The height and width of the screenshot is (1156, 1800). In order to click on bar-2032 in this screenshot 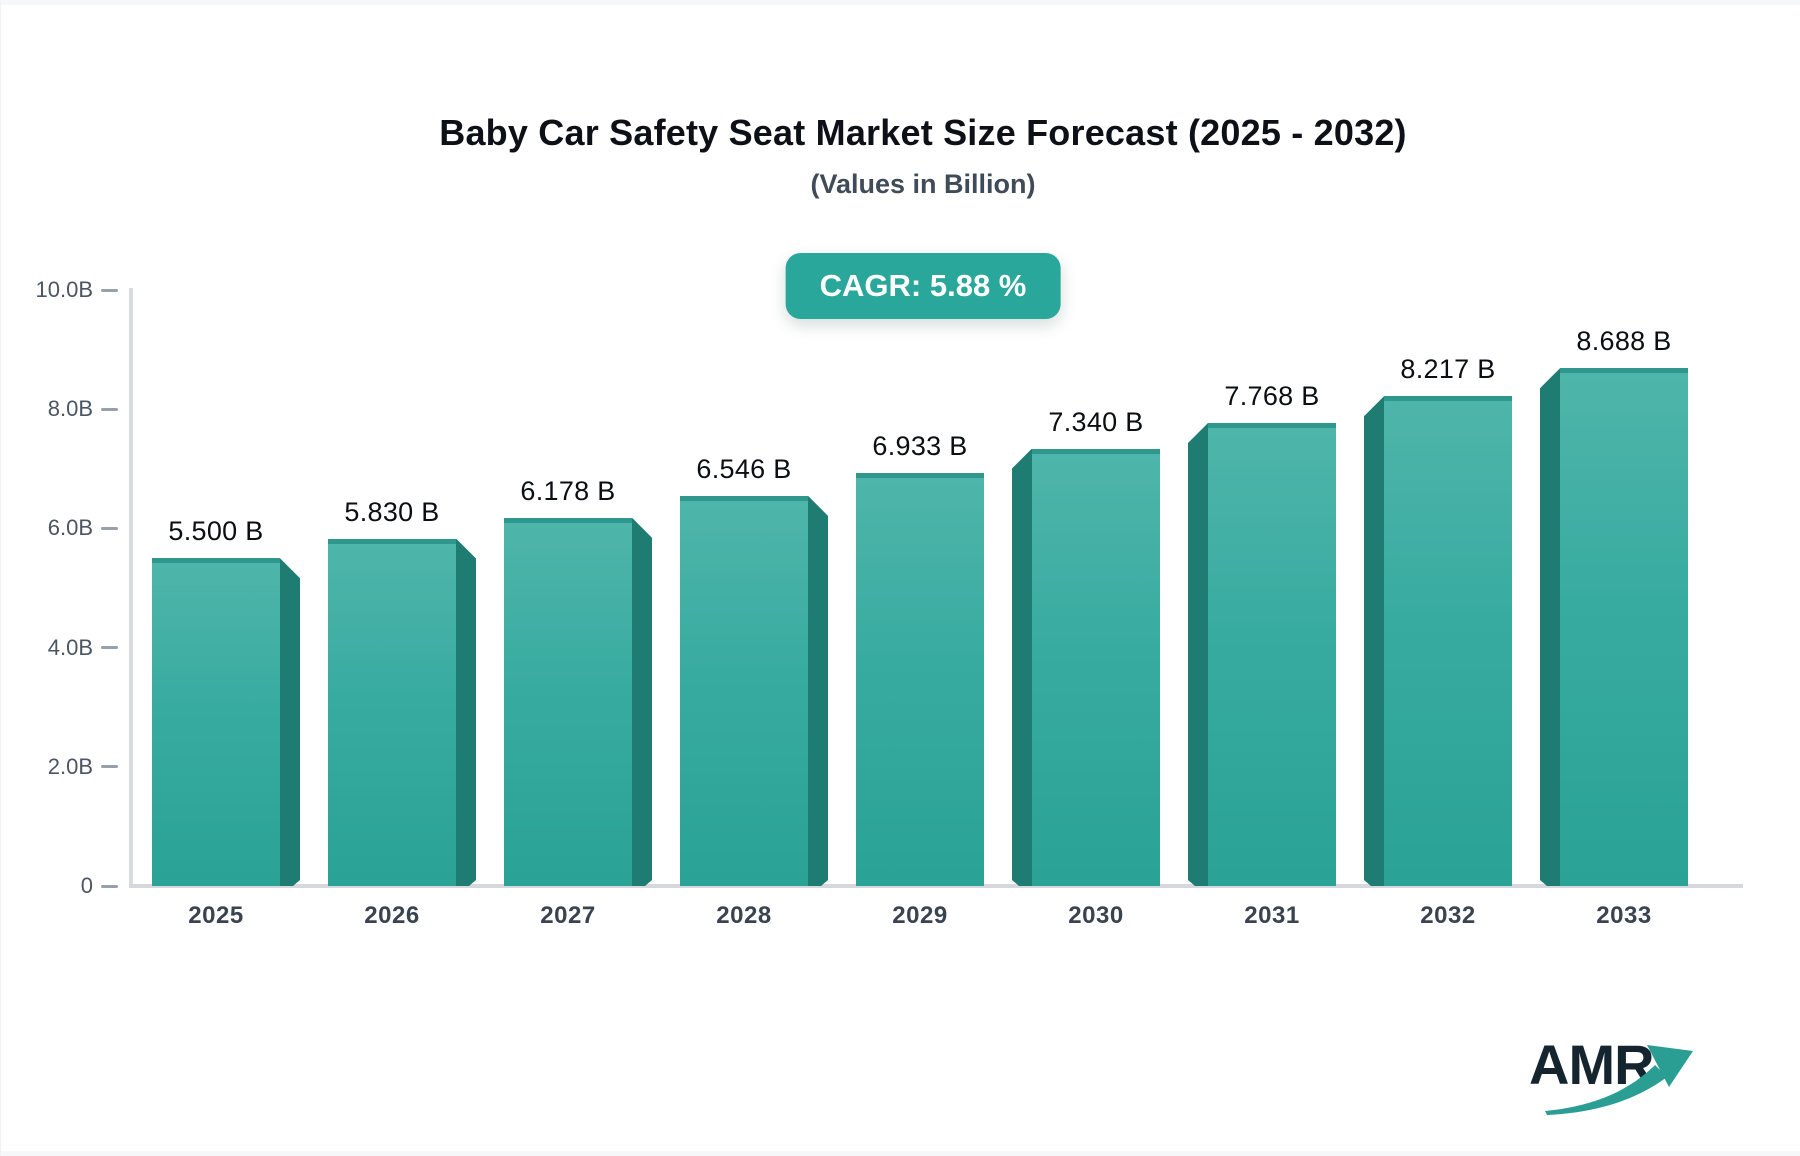, I will do `click(1448, 641)`.